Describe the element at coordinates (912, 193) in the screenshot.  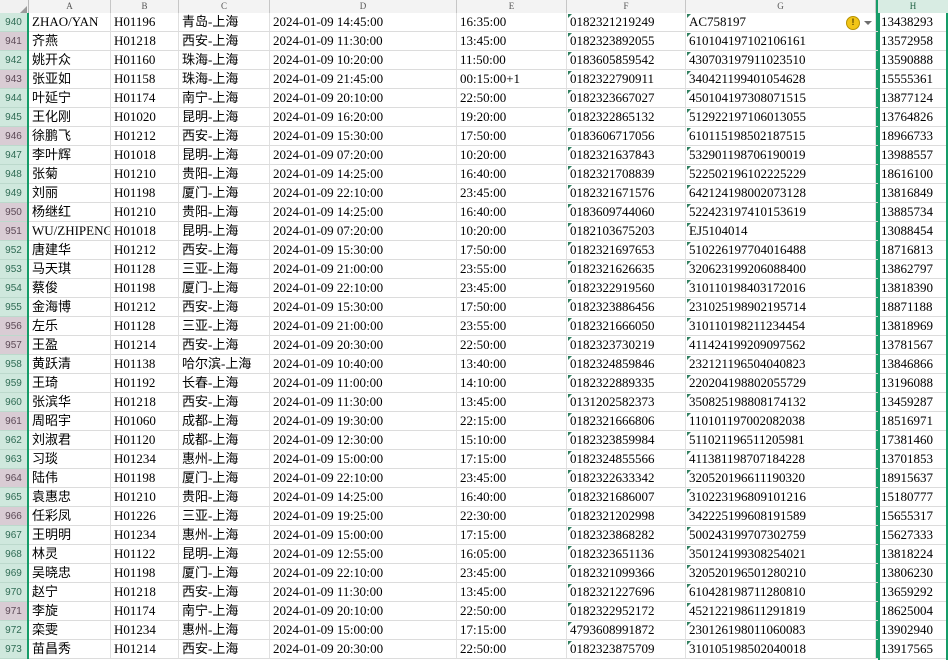
I see `cell-phone-number: 13816849` at that location.